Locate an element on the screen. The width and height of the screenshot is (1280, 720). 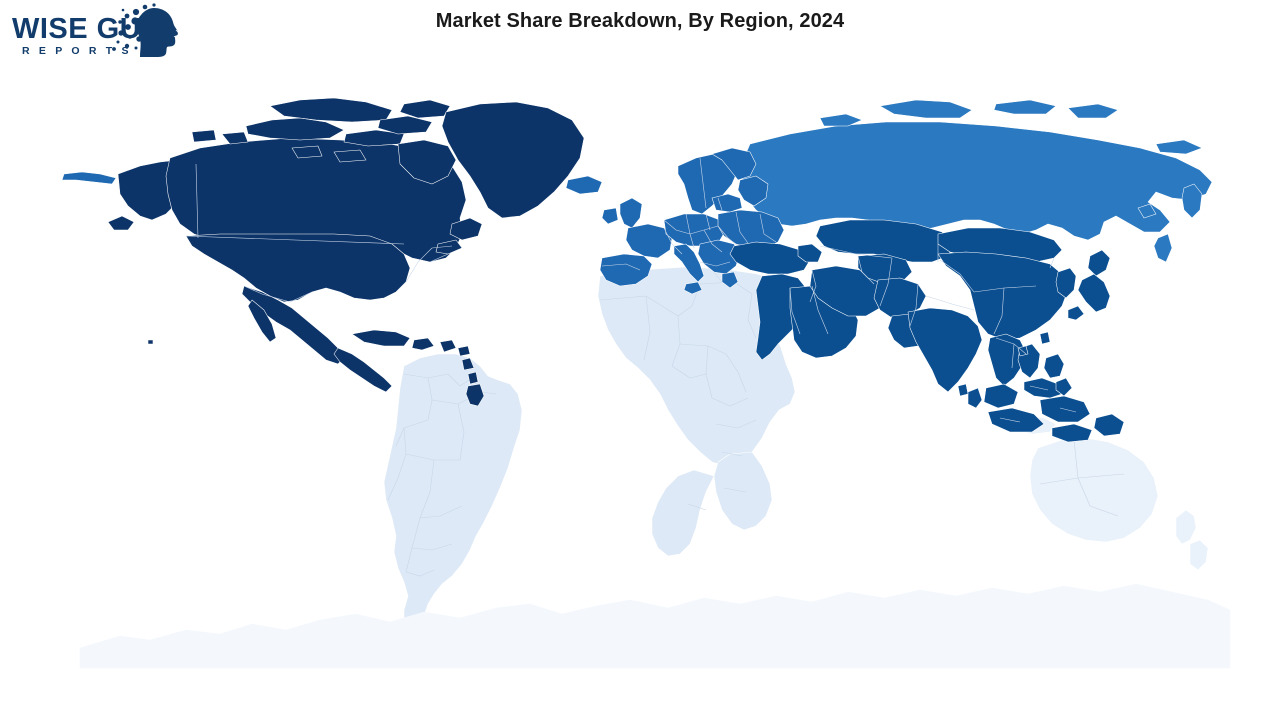
region-oceania is located at coordinates (1108, 493).